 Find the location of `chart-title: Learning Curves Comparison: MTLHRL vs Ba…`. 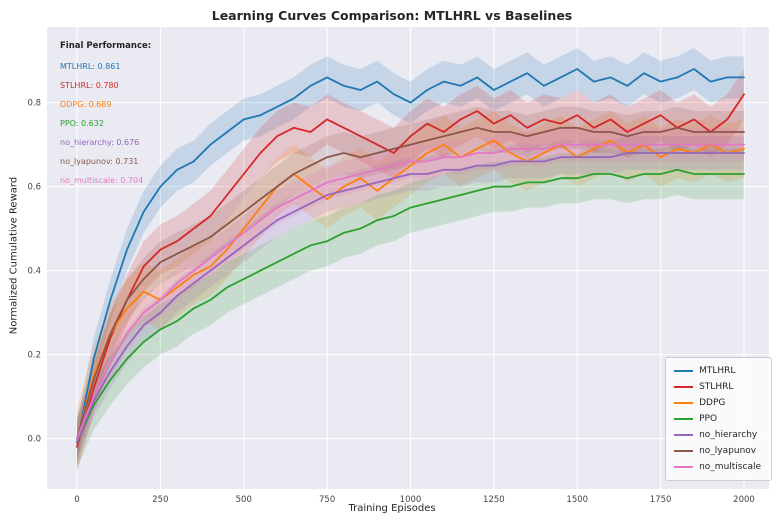

chart-title: Learning Curves Comparison: MTLHRL vs Ba… is located at coordinates (392, 15).